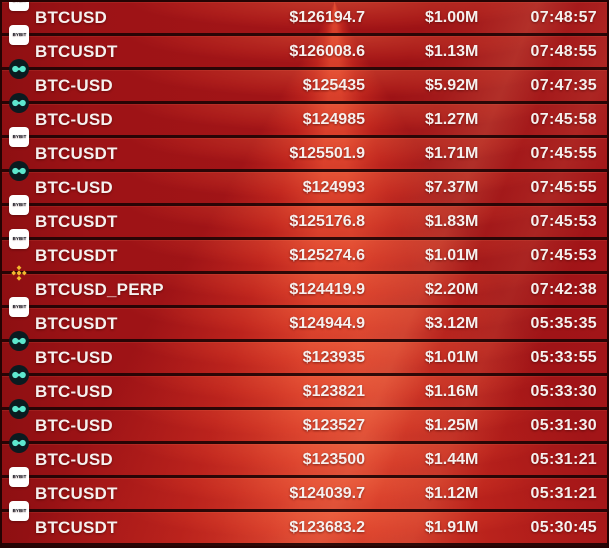  I want to click on price-value: $126194.7, so click(327, 17).